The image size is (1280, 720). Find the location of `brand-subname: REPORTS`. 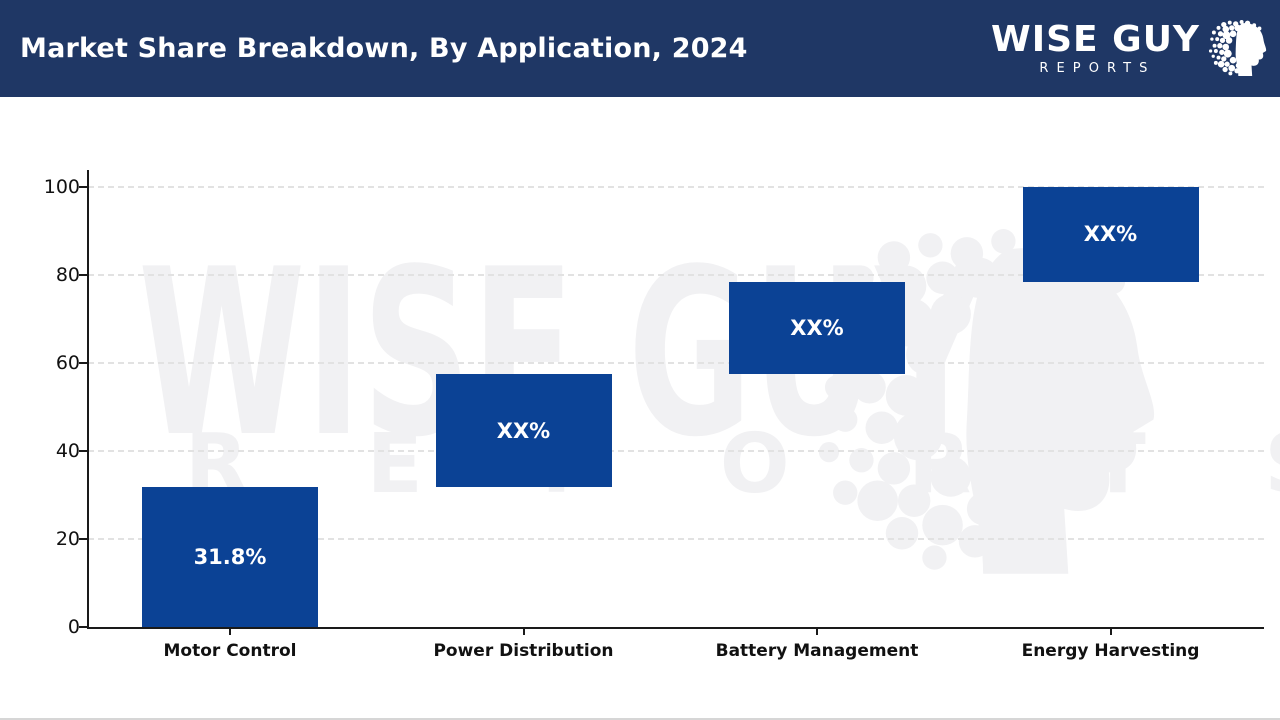

brand-subname: REPORTS is located at coordinates (1097, 68).